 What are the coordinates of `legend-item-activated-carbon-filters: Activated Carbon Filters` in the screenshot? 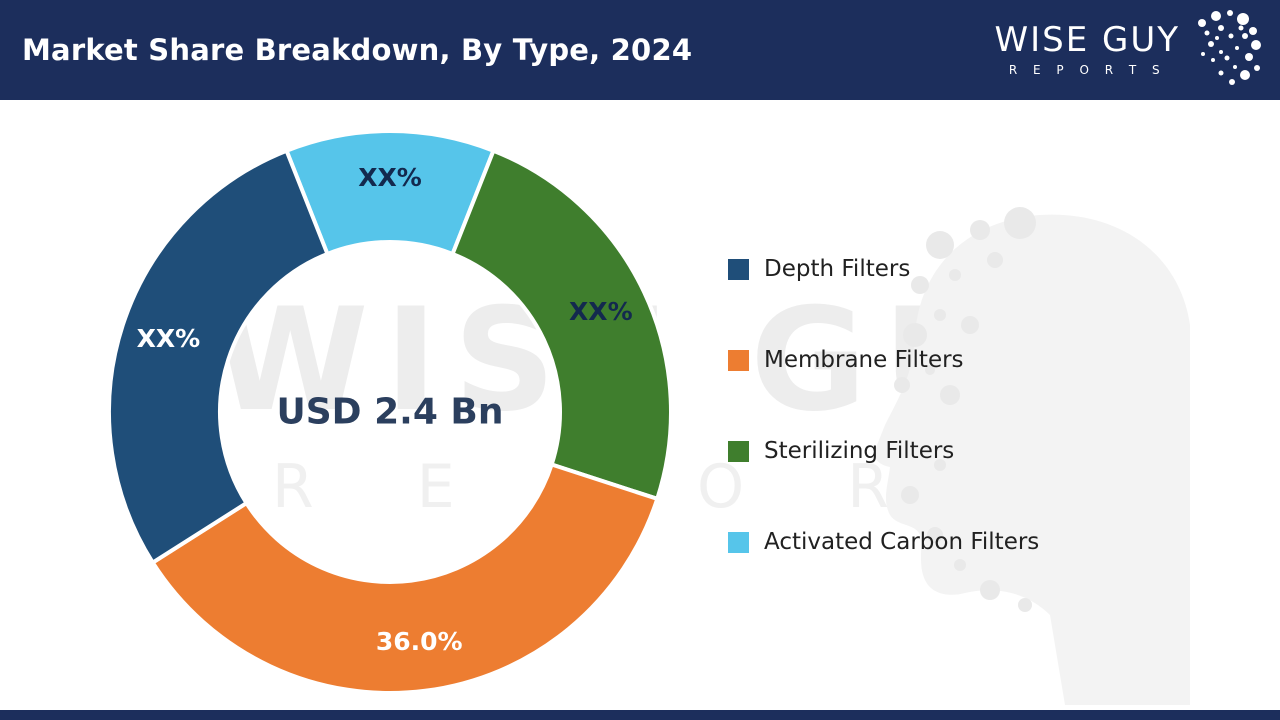 It's located at (883, 542).